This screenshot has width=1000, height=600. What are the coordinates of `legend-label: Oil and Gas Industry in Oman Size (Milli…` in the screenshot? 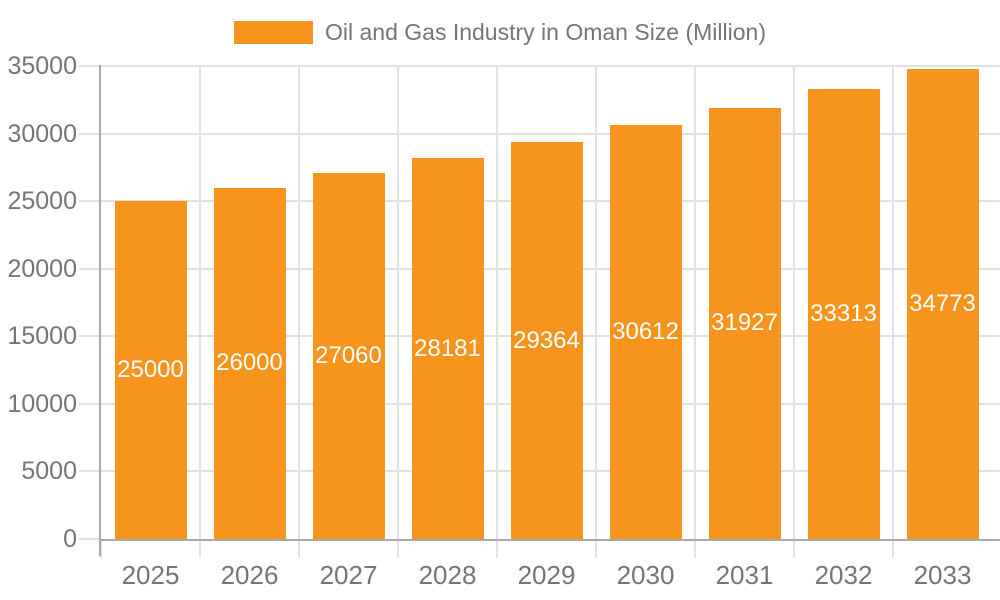 It's located at (545, 31).